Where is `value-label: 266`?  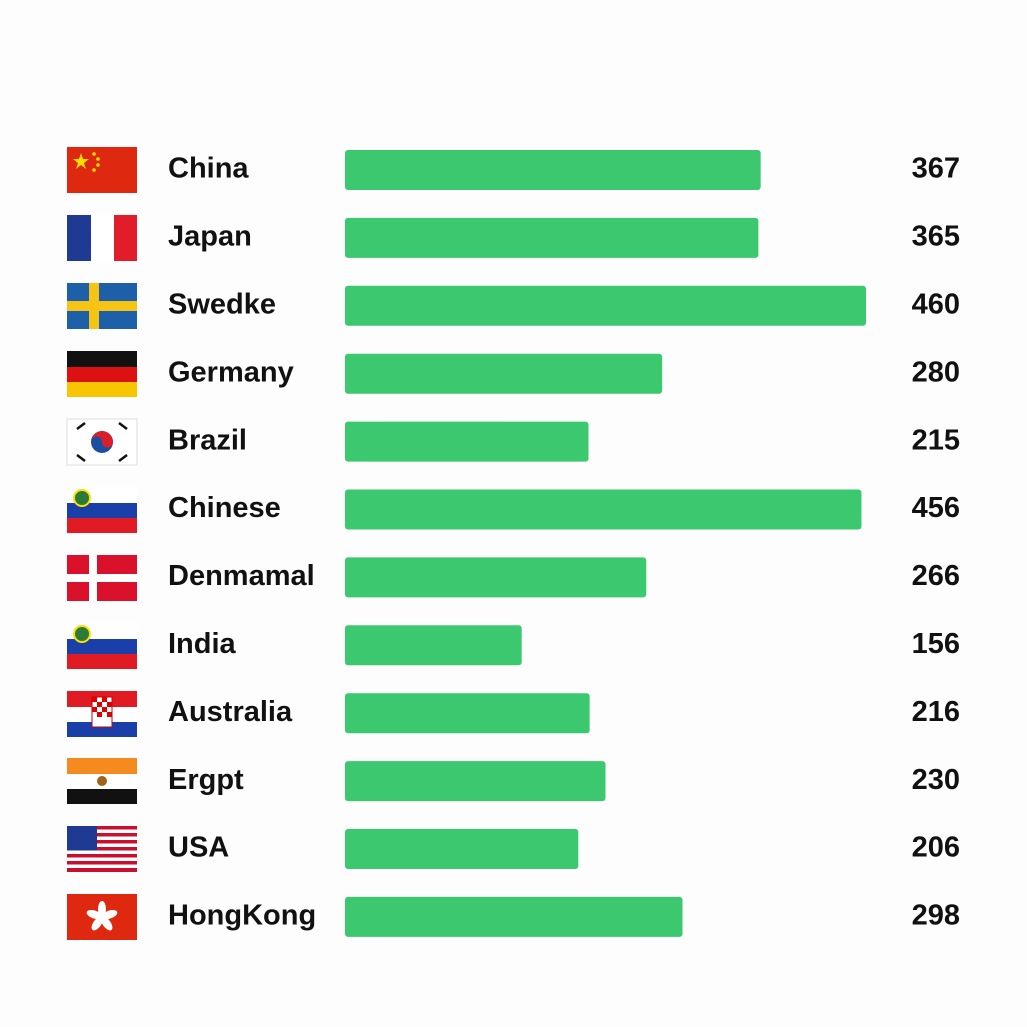
value-label: 266 is located at coordinates (936, 576).